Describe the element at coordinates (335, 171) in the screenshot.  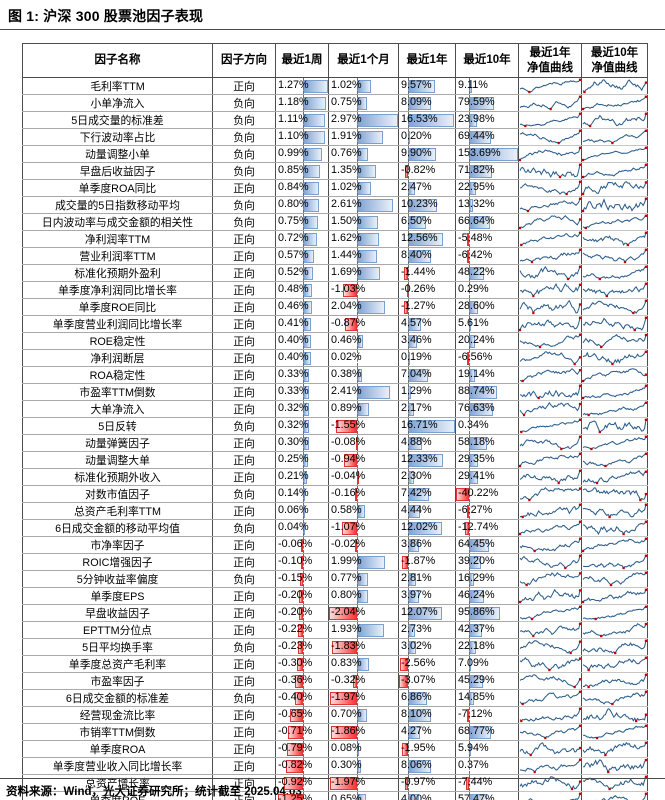
I see `factor-row: 早盘后收益因子 负向 0.85% 1.35% -0.82% 71.82%` at that location.